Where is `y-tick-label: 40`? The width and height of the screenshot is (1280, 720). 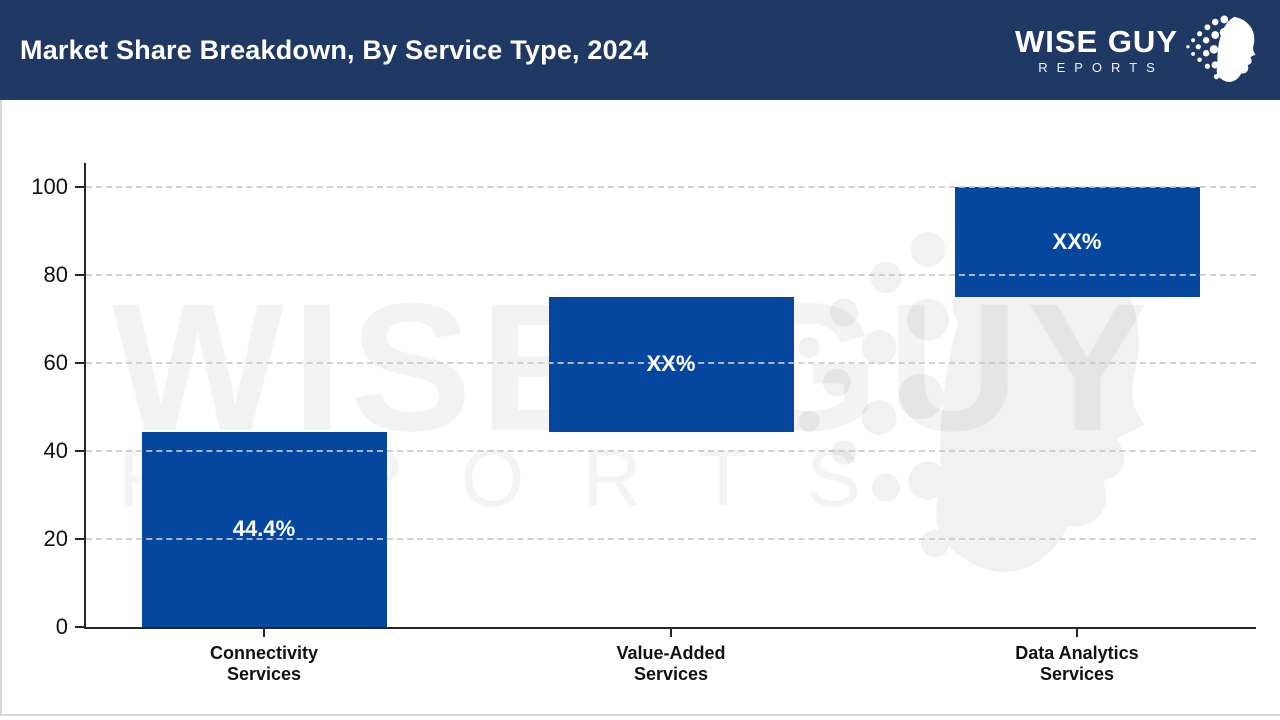
y-tick-label: 40 is located at coordinates (55, 450).